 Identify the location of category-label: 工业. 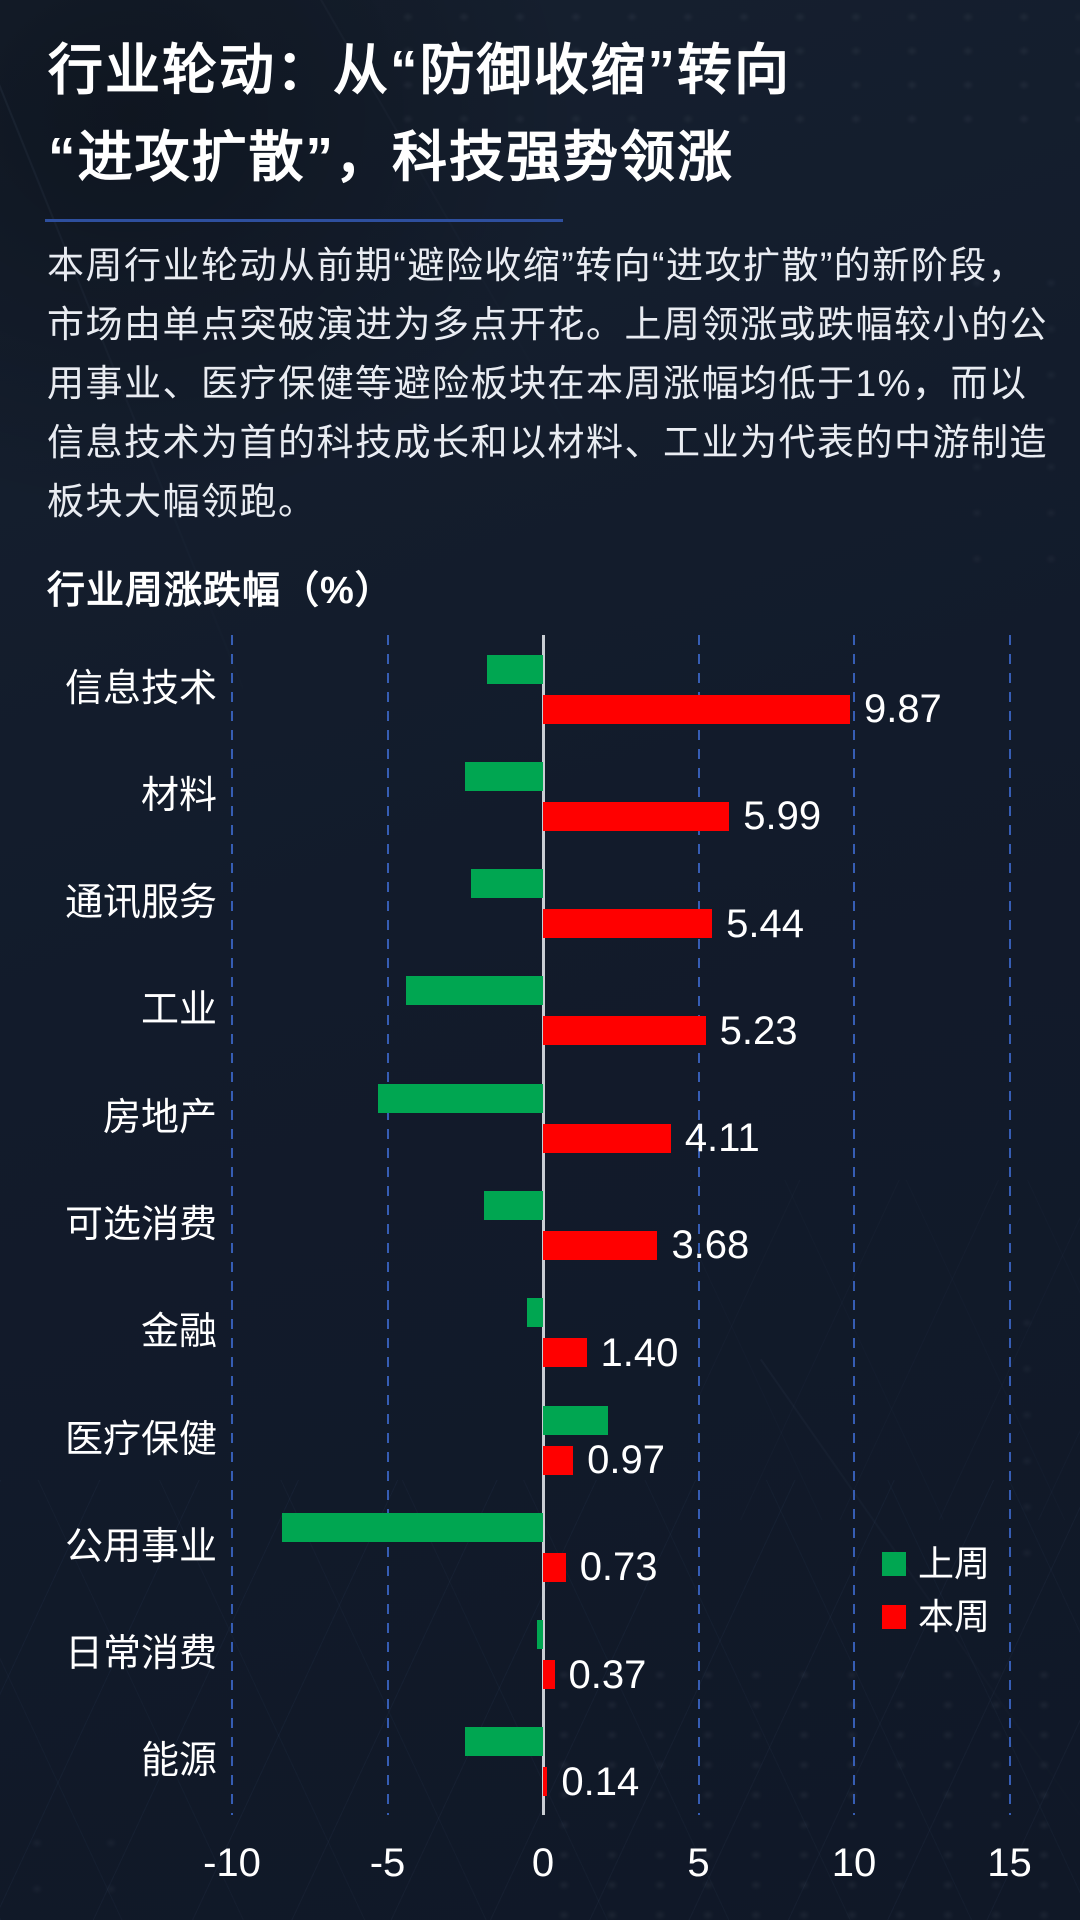
(178, 1010).